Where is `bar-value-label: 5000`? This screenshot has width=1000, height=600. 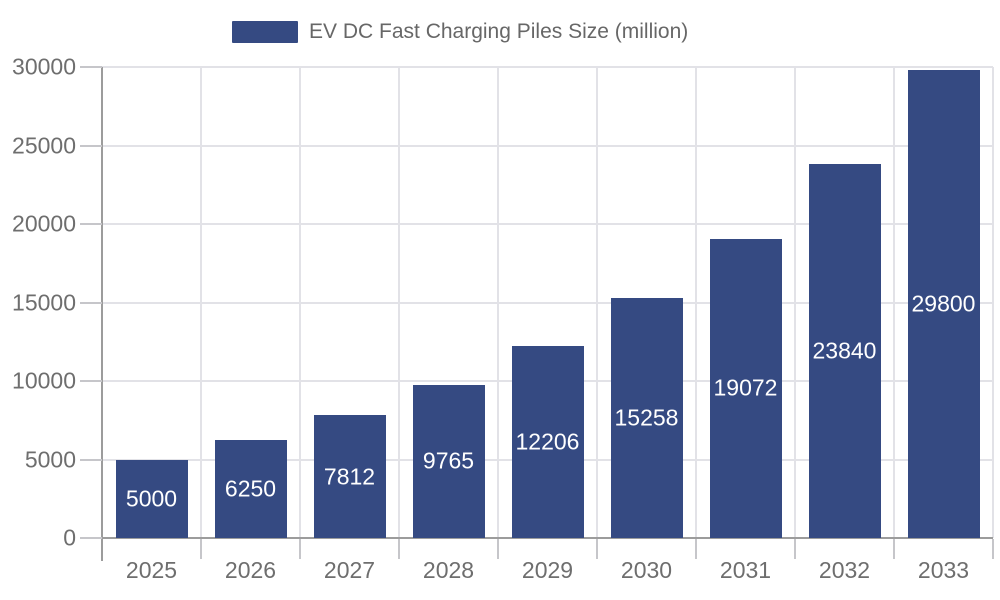
bar-value-label: 5000 is located at coordinates (151, 498).